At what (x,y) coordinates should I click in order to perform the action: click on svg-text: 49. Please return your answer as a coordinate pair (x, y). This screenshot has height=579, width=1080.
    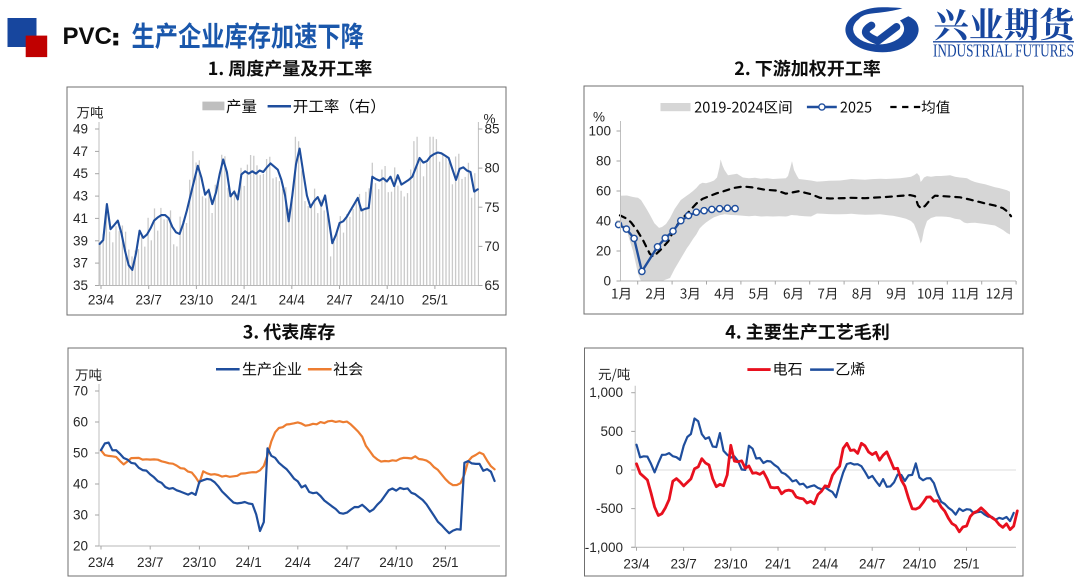
    Looking at the image, I should click on (80, 129).